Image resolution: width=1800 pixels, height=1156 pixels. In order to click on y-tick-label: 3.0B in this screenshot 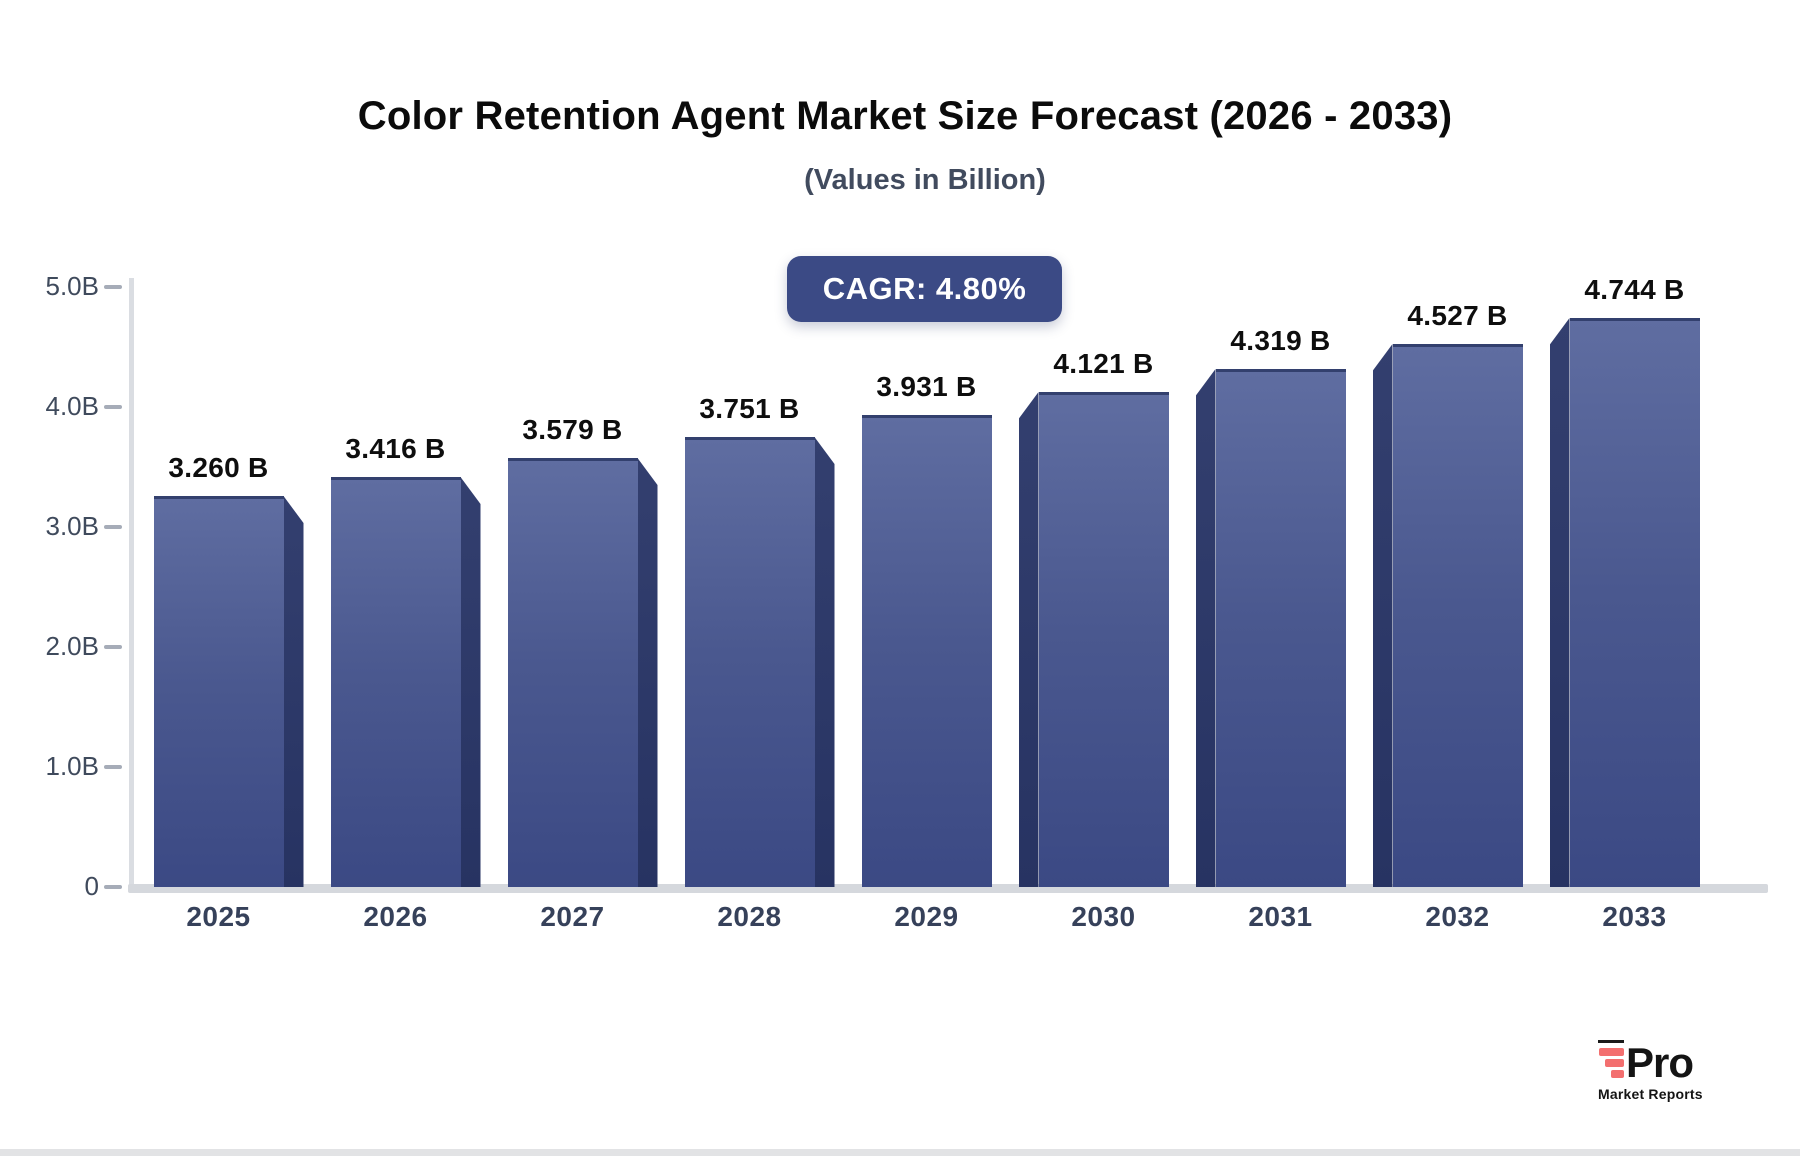, I will do `click(72, 526)`.